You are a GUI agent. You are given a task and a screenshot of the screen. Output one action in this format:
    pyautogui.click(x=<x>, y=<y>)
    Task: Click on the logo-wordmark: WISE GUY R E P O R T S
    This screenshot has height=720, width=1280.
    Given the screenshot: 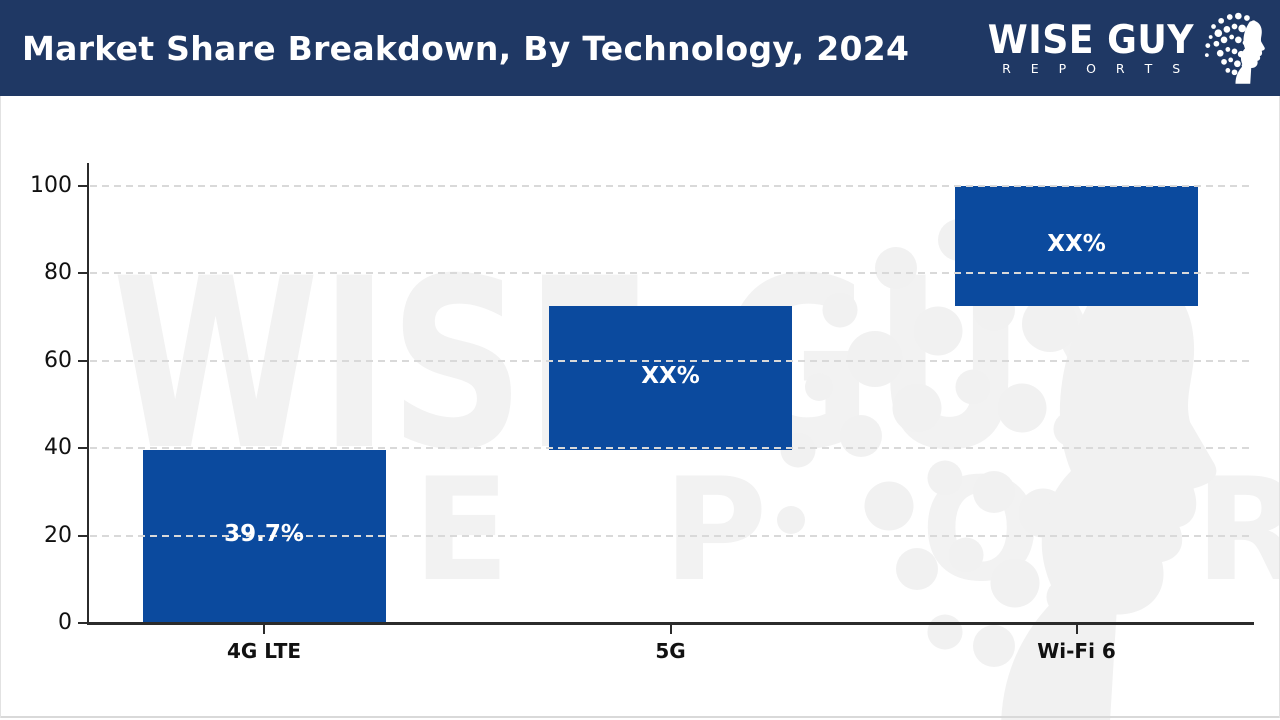 What is the action you would take?
    pyautogui.click(x=1091, y=48)
    